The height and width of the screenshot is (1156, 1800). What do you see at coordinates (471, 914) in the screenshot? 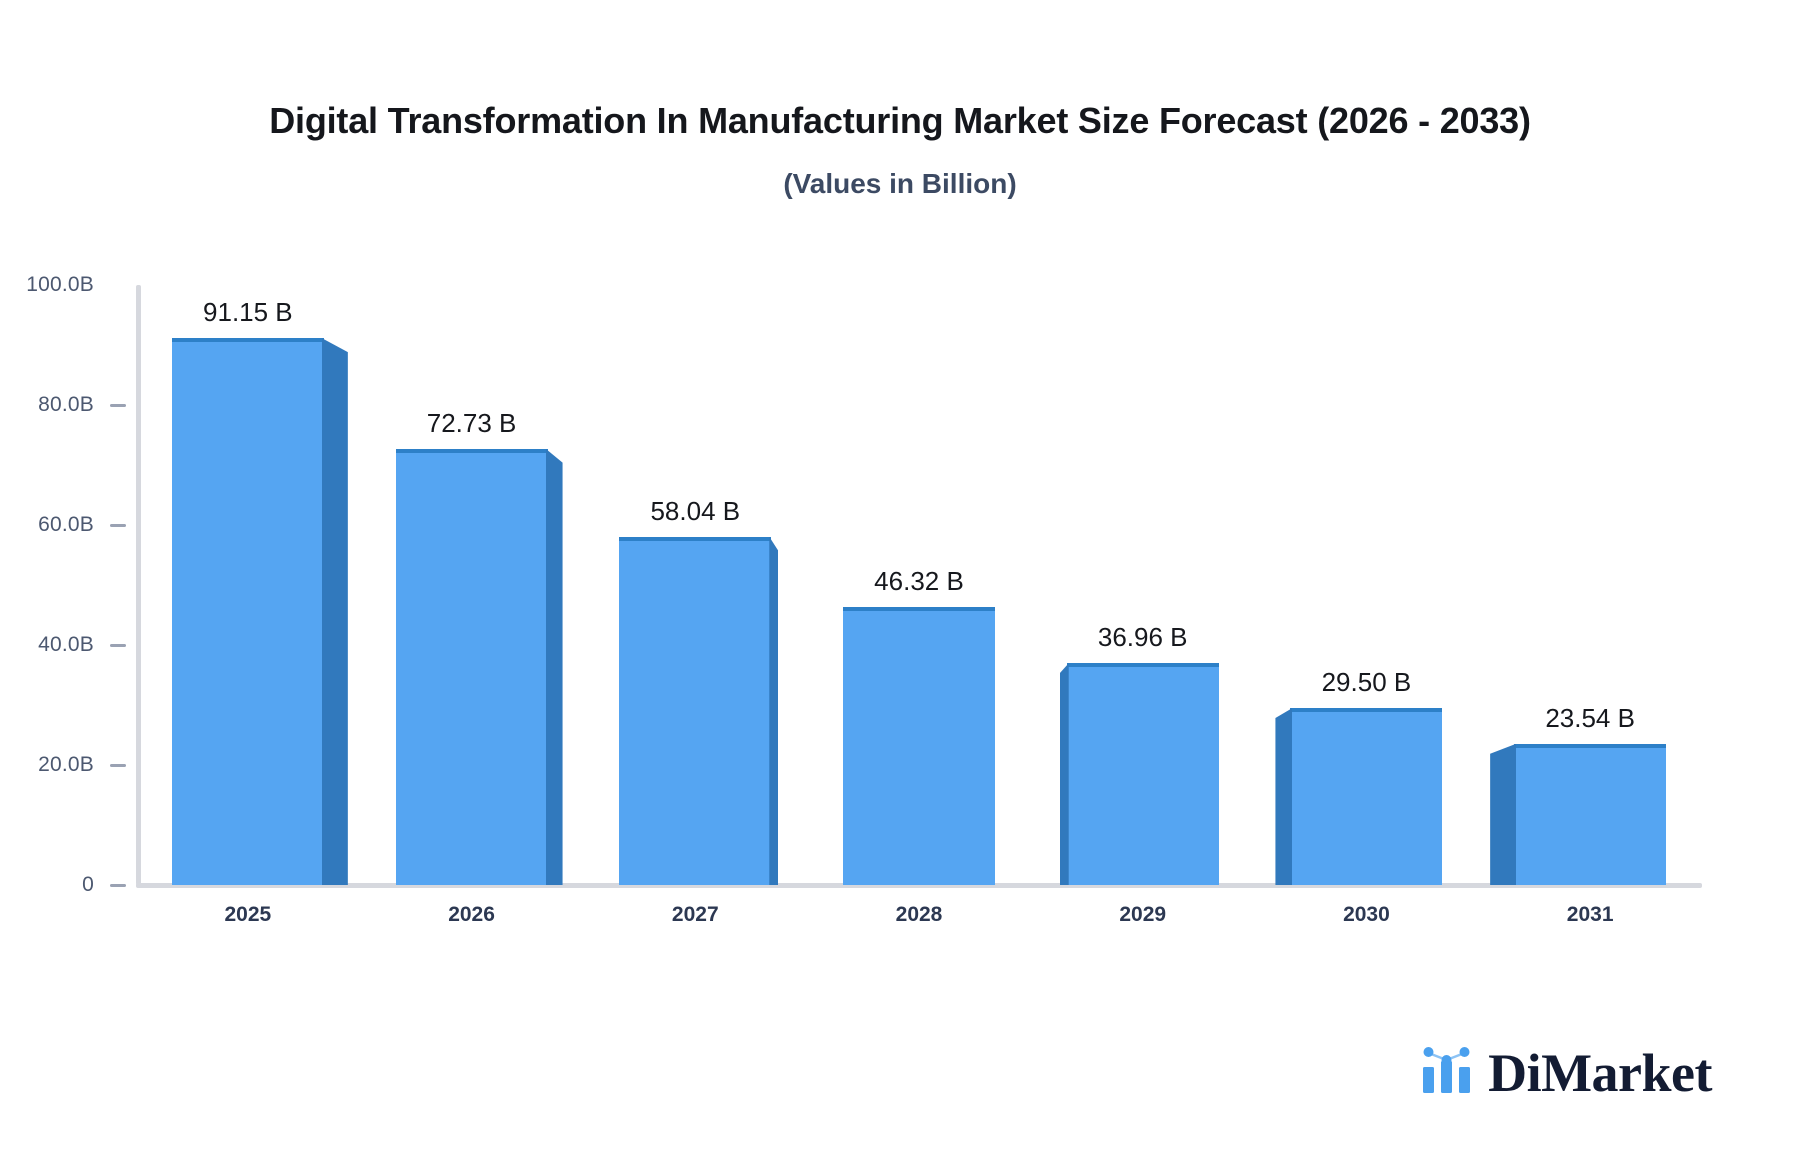
I see `x-axis-category-label: 2026` at bounding box center [471, 914].